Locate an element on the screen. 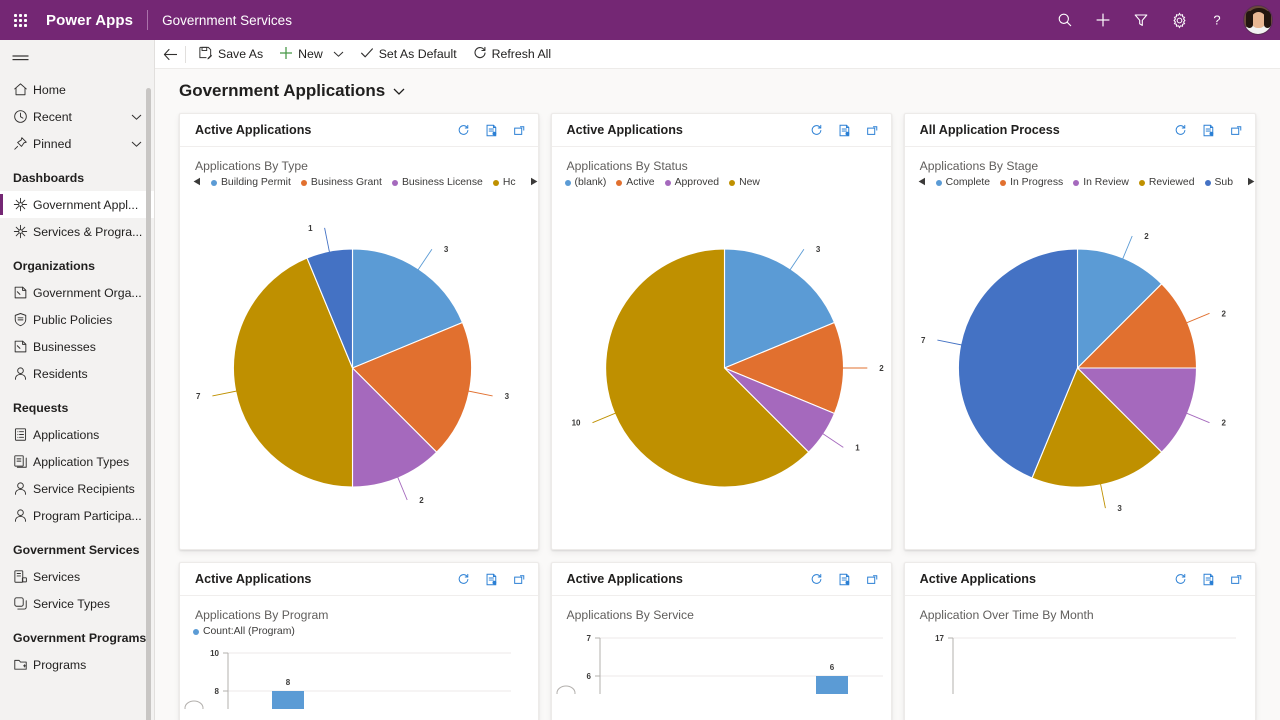  legend-item: Count:All (Program) is located at coordinates (244, 631).